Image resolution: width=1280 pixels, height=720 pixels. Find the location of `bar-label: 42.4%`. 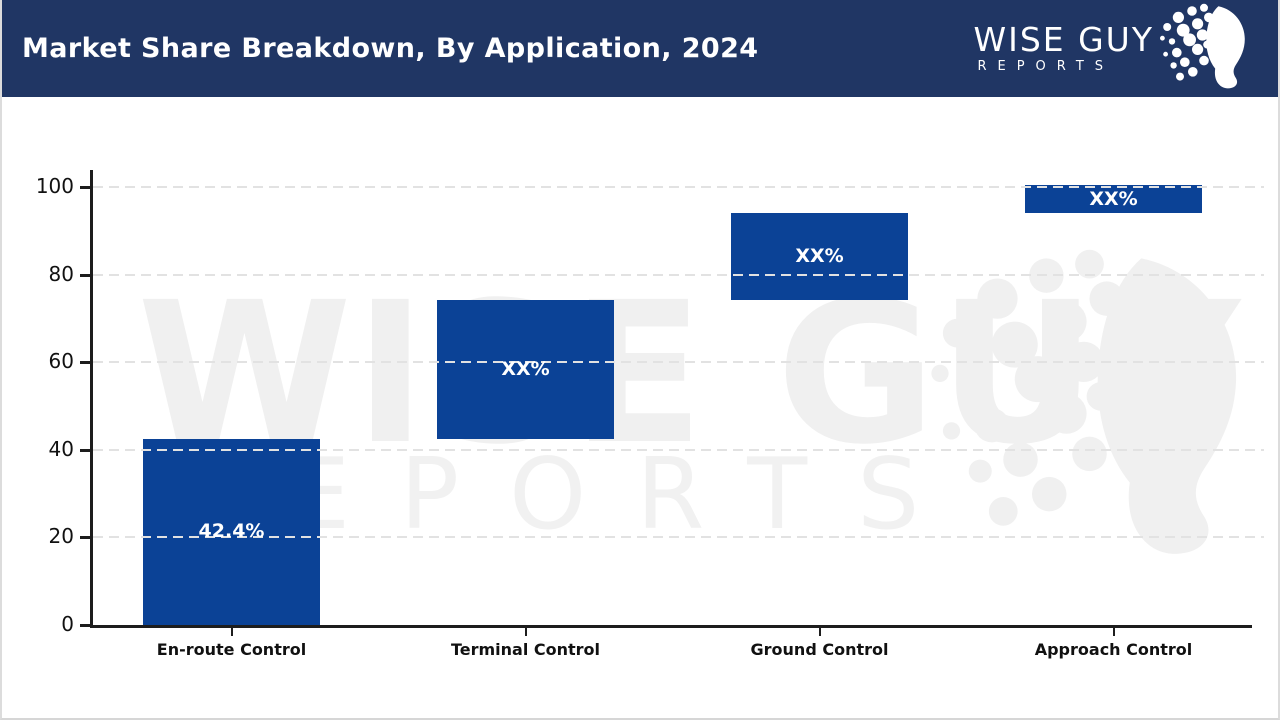

bar-label: 42.4% is located at coordinates (231, 531).